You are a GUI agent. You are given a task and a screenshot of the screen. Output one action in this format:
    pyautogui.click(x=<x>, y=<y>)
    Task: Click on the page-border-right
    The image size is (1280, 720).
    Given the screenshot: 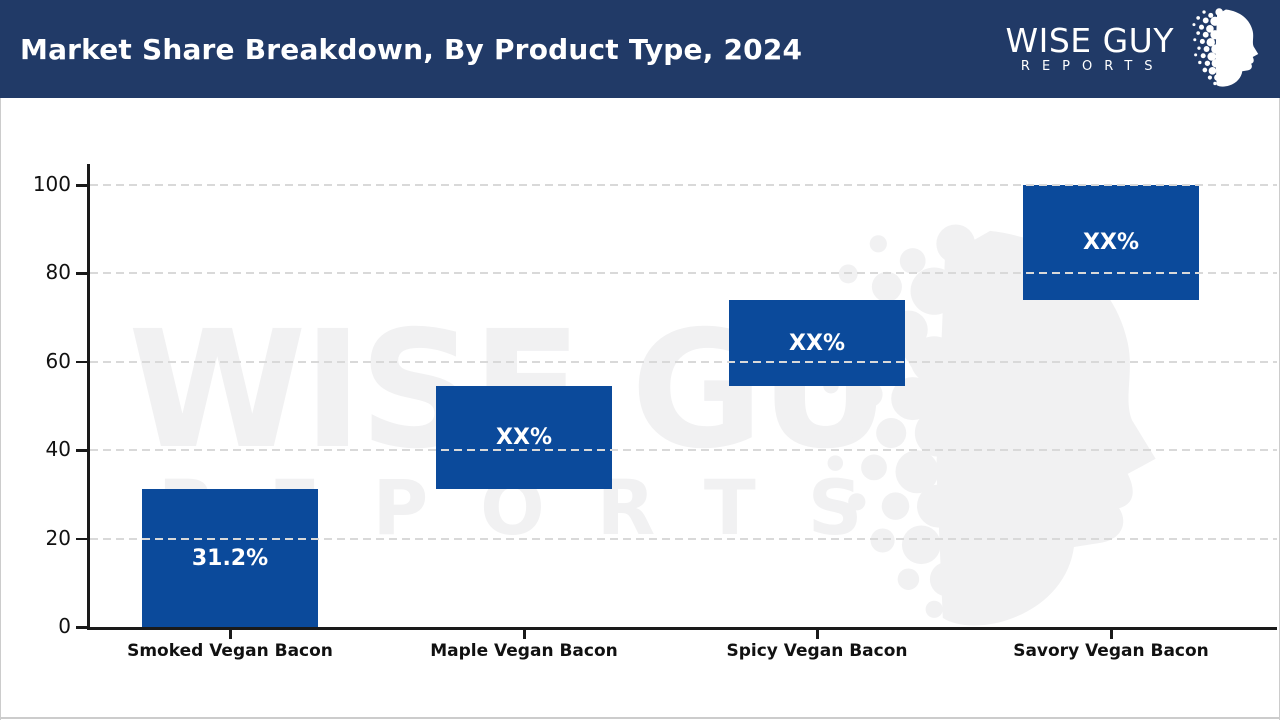 What is the action you would take?
    pyautogui.click(x=1279, y=409)
    